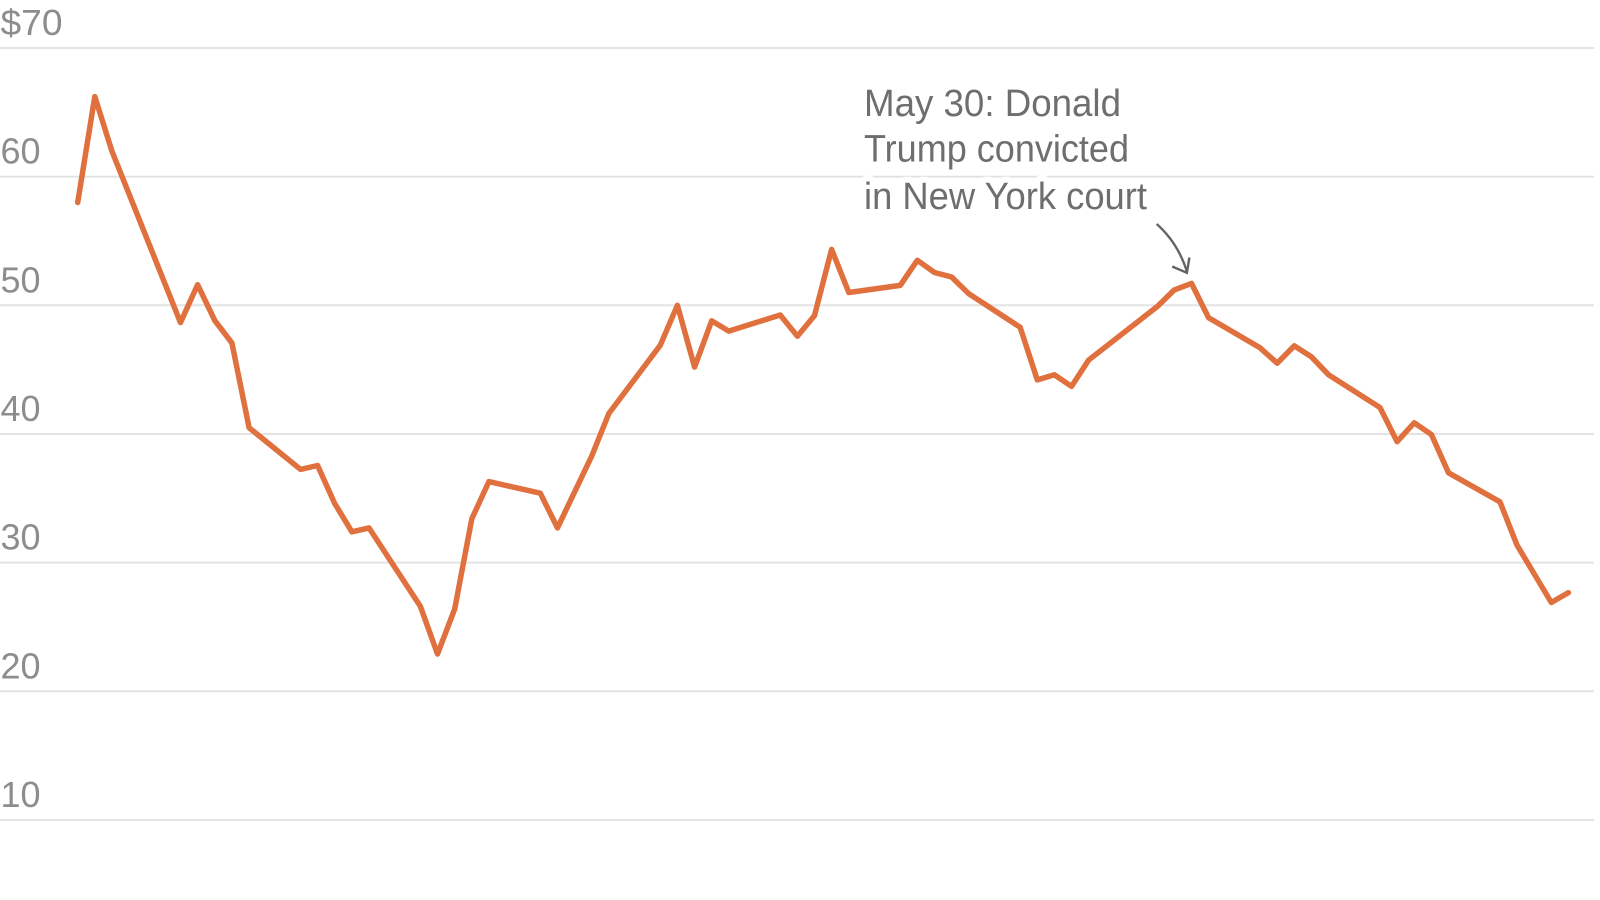 The height and width of the screenshot is (900, 1600). What do you see at coordinates (21, 408) in the screenshot?
I see `svg-text: 40` at bounding box center [21, 408].